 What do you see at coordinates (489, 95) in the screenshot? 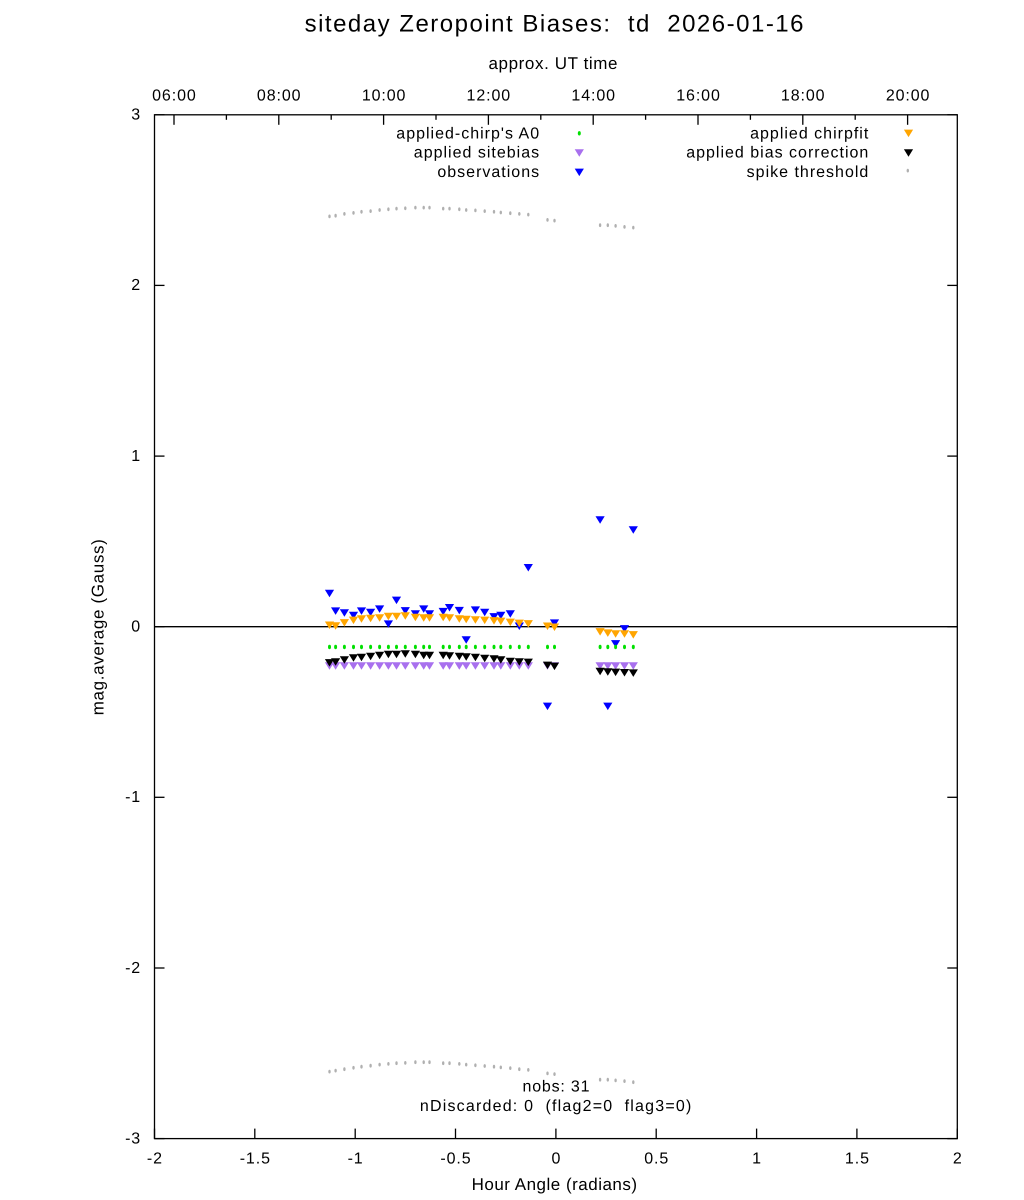
I see `svg-text: 12:00` at bounding box center [489, 95].